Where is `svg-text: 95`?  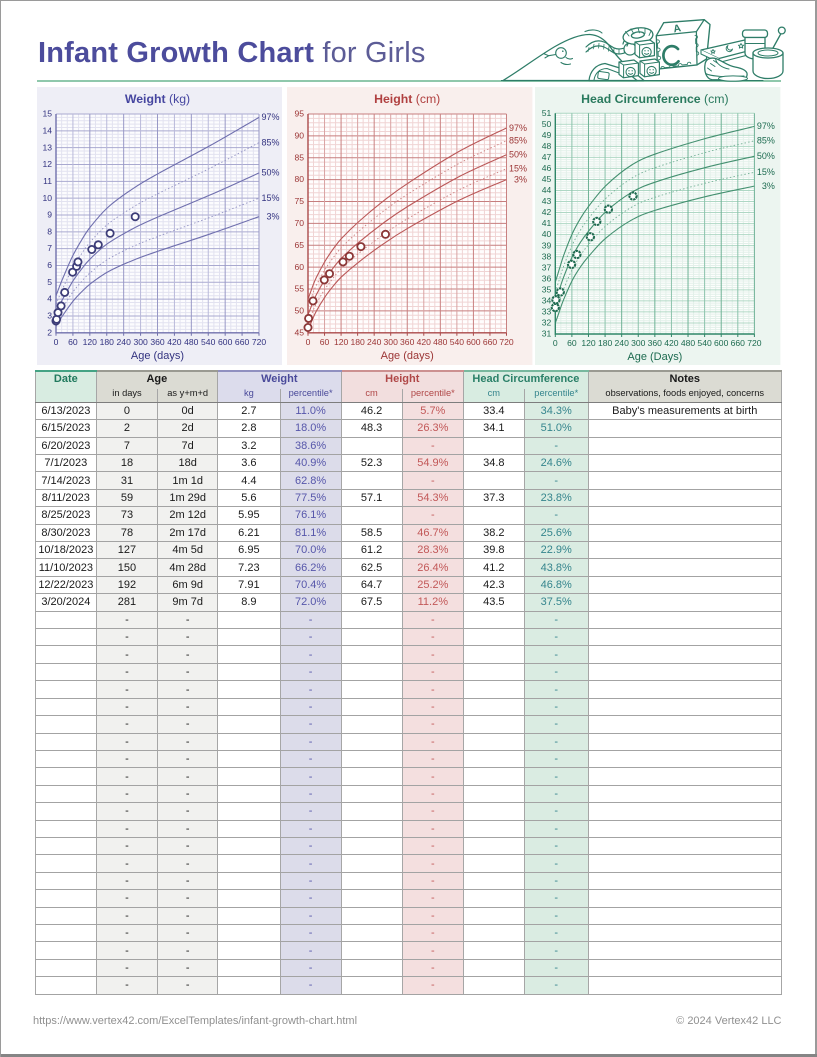
svg-text: 95 is located at coordinates (300, 114).